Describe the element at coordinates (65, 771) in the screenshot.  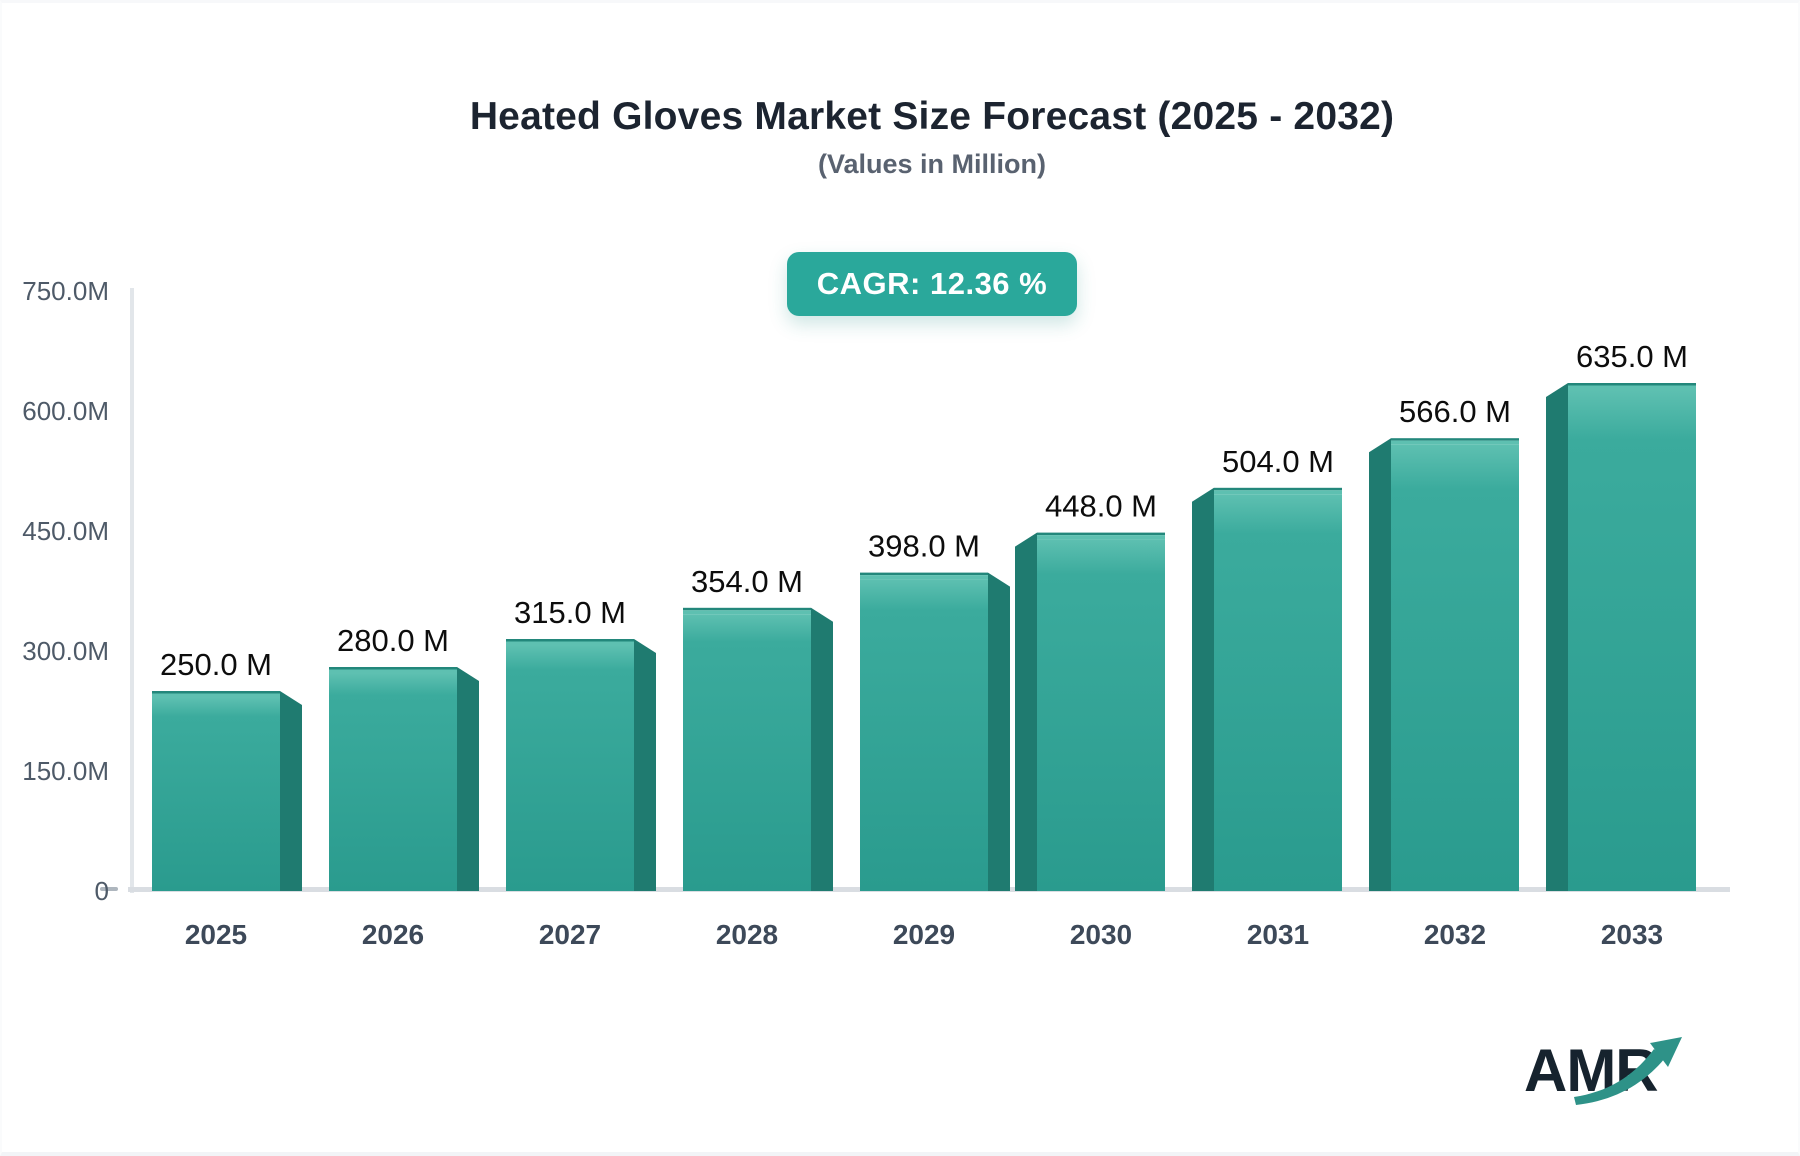
I see `y-axis-tick-label: 150.0M` at that location.